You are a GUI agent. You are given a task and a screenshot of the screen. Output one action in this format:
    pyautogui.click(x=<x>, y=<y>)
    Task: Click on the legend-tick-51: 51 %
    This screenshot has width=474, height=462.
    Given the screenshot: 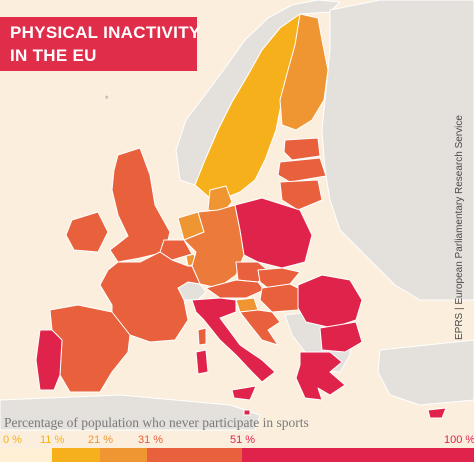 What is the action you would take?
    pyautogui.click(x=243, y=440)
    